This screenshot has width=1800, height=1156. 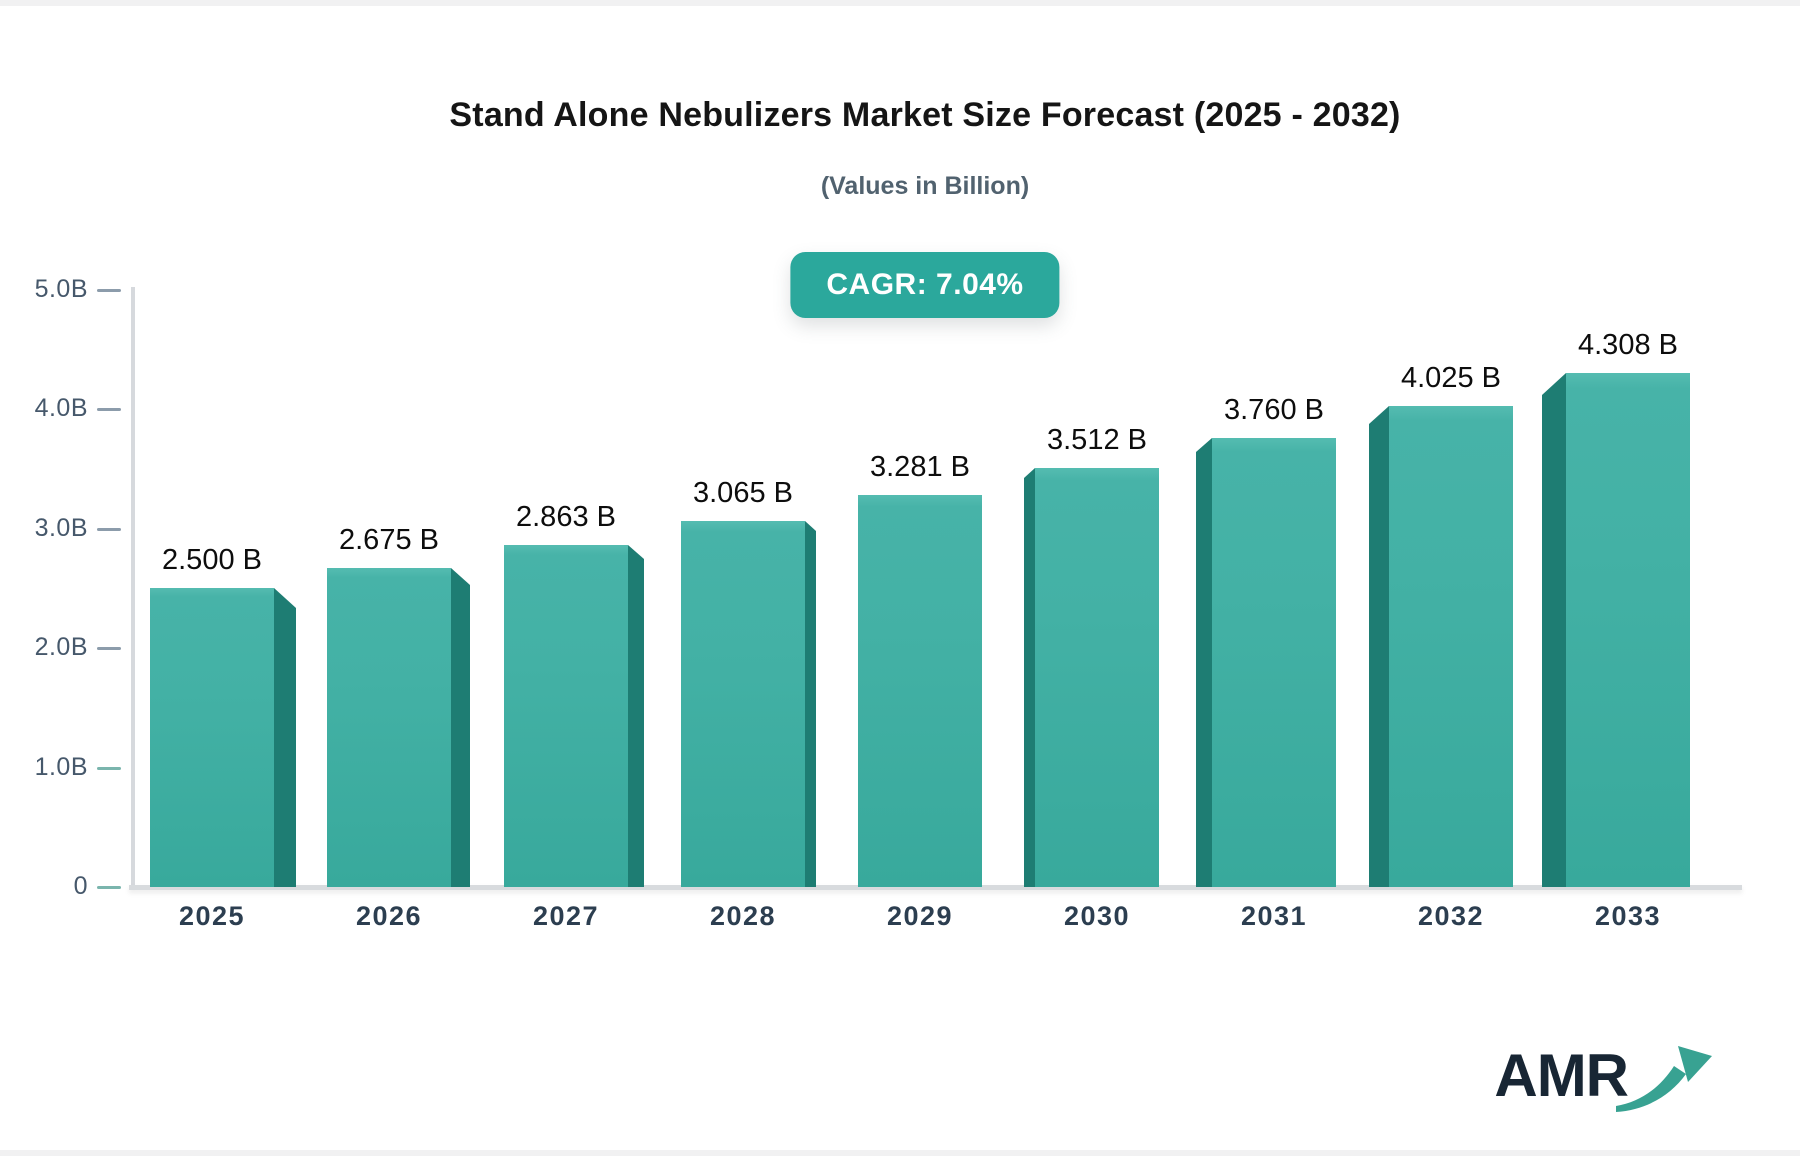 I want to click on x-axis-label-2025: 2025, so click(x=212, y=916).